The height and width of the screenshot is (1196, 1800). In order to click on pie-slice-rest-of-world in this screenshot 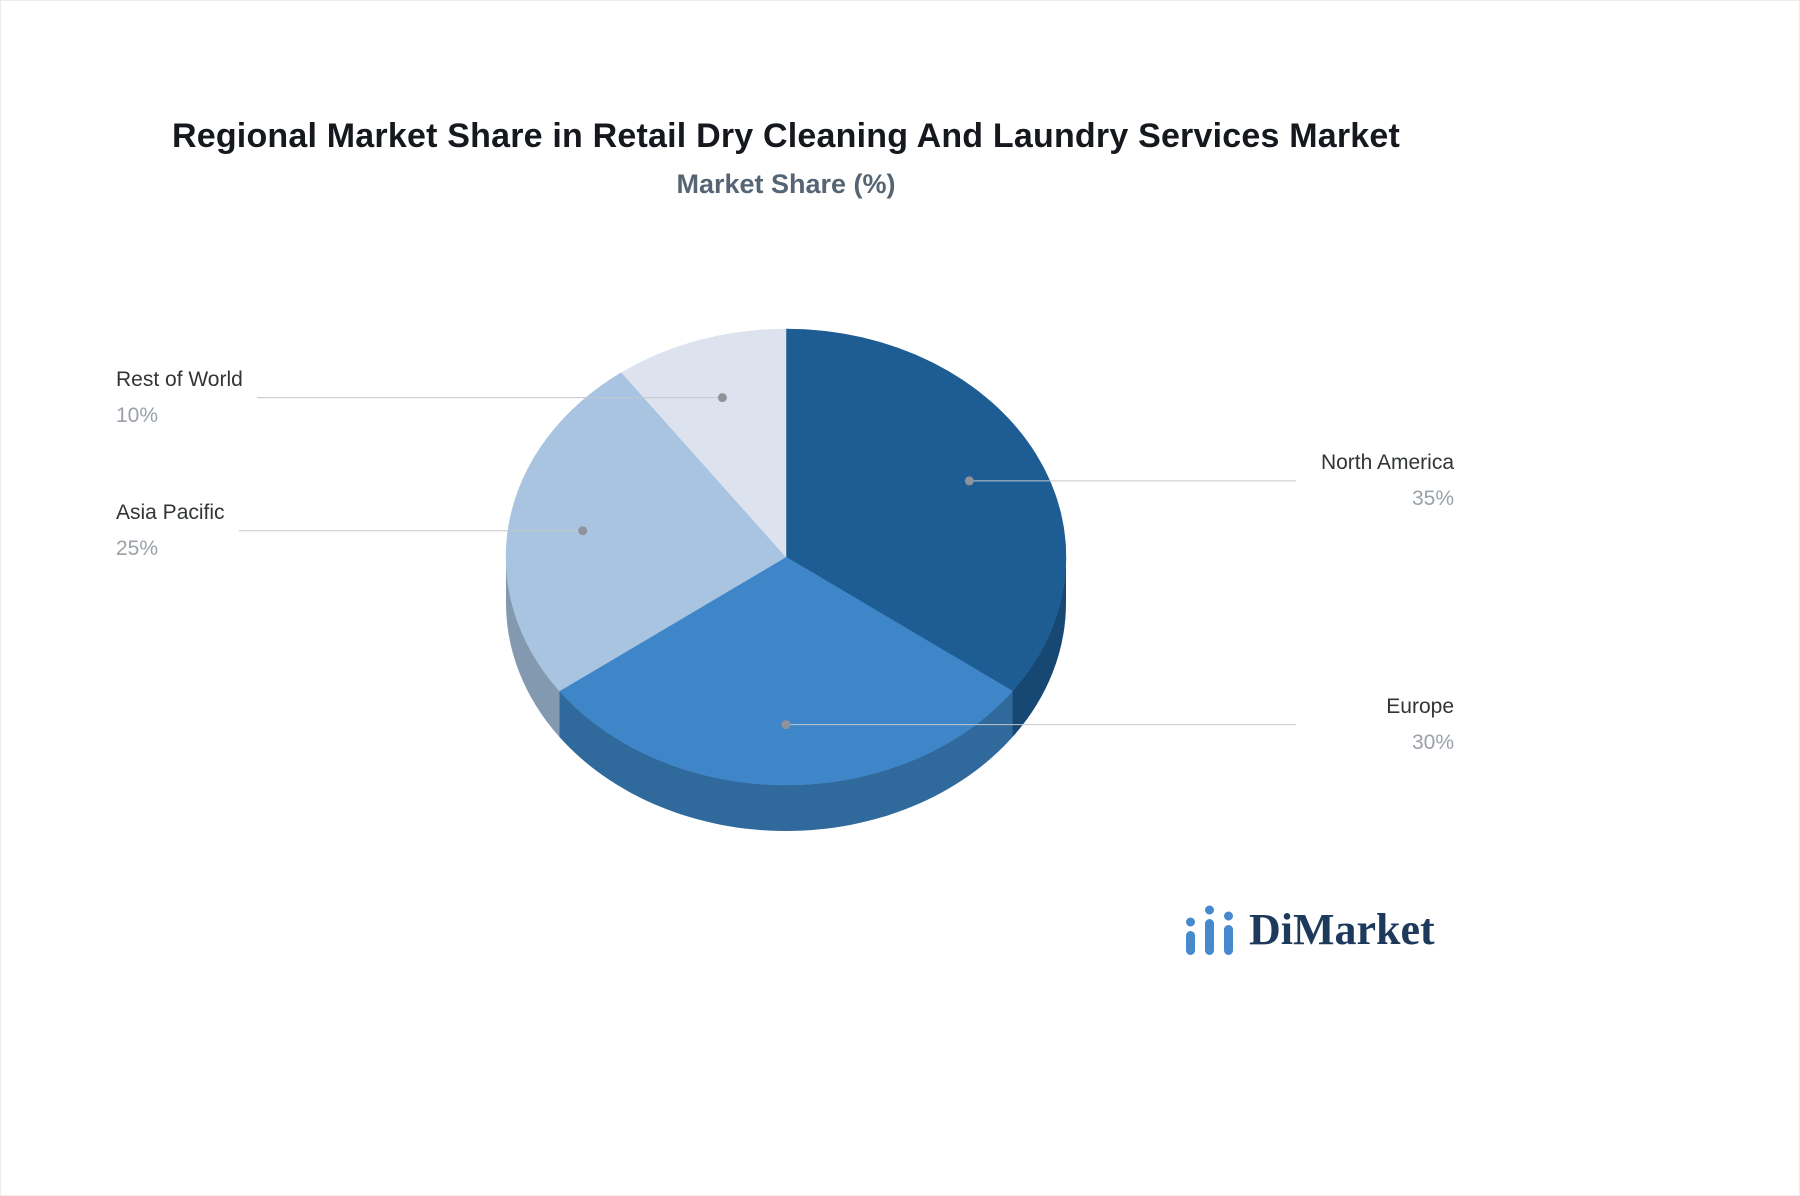, I will do `click(704, 443)`.